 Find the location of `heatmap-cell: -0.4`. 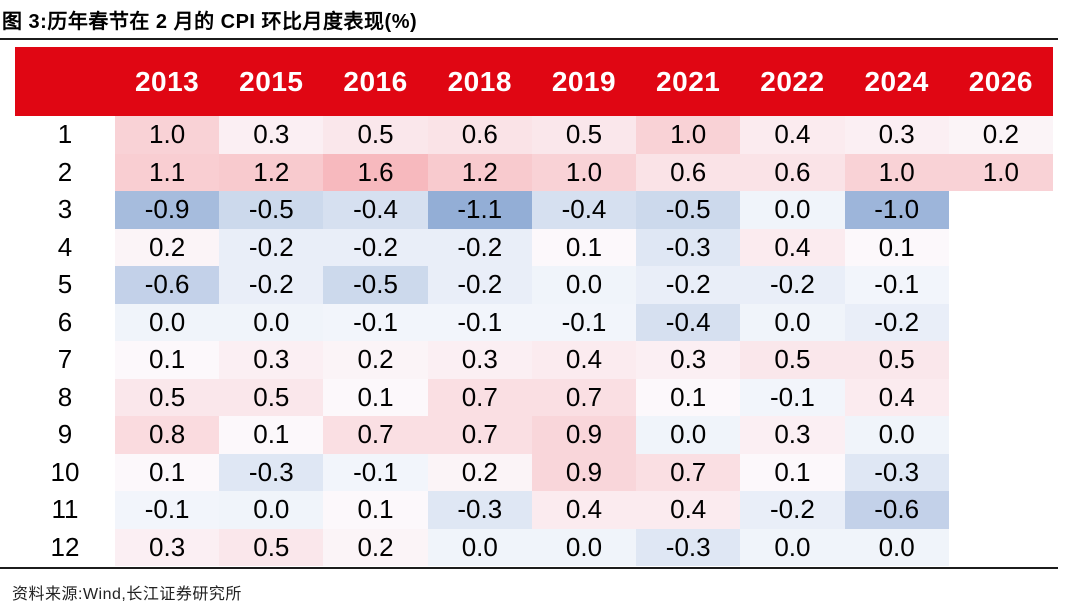

heatmap-cell: -0.4 is located at coordinates (584, 210).